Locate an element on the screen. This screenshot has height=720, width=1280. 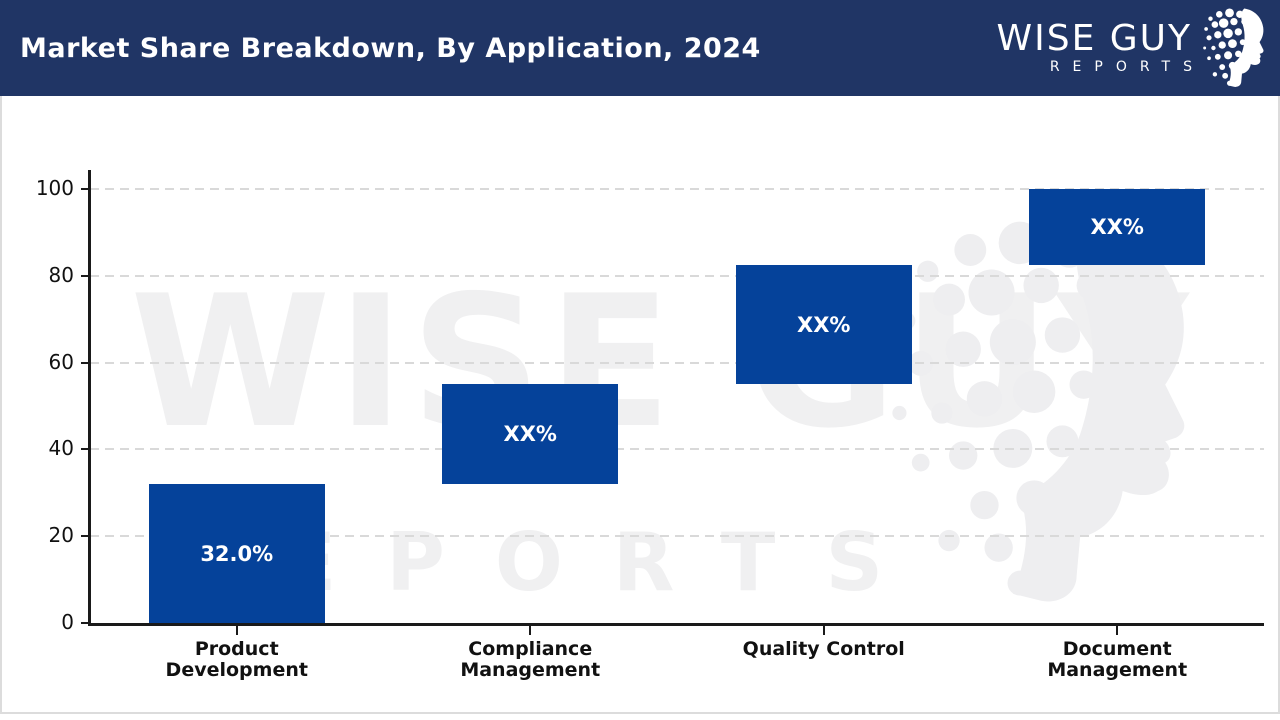
y-tick-label-80: 80 is located at coordinates (61, 274).